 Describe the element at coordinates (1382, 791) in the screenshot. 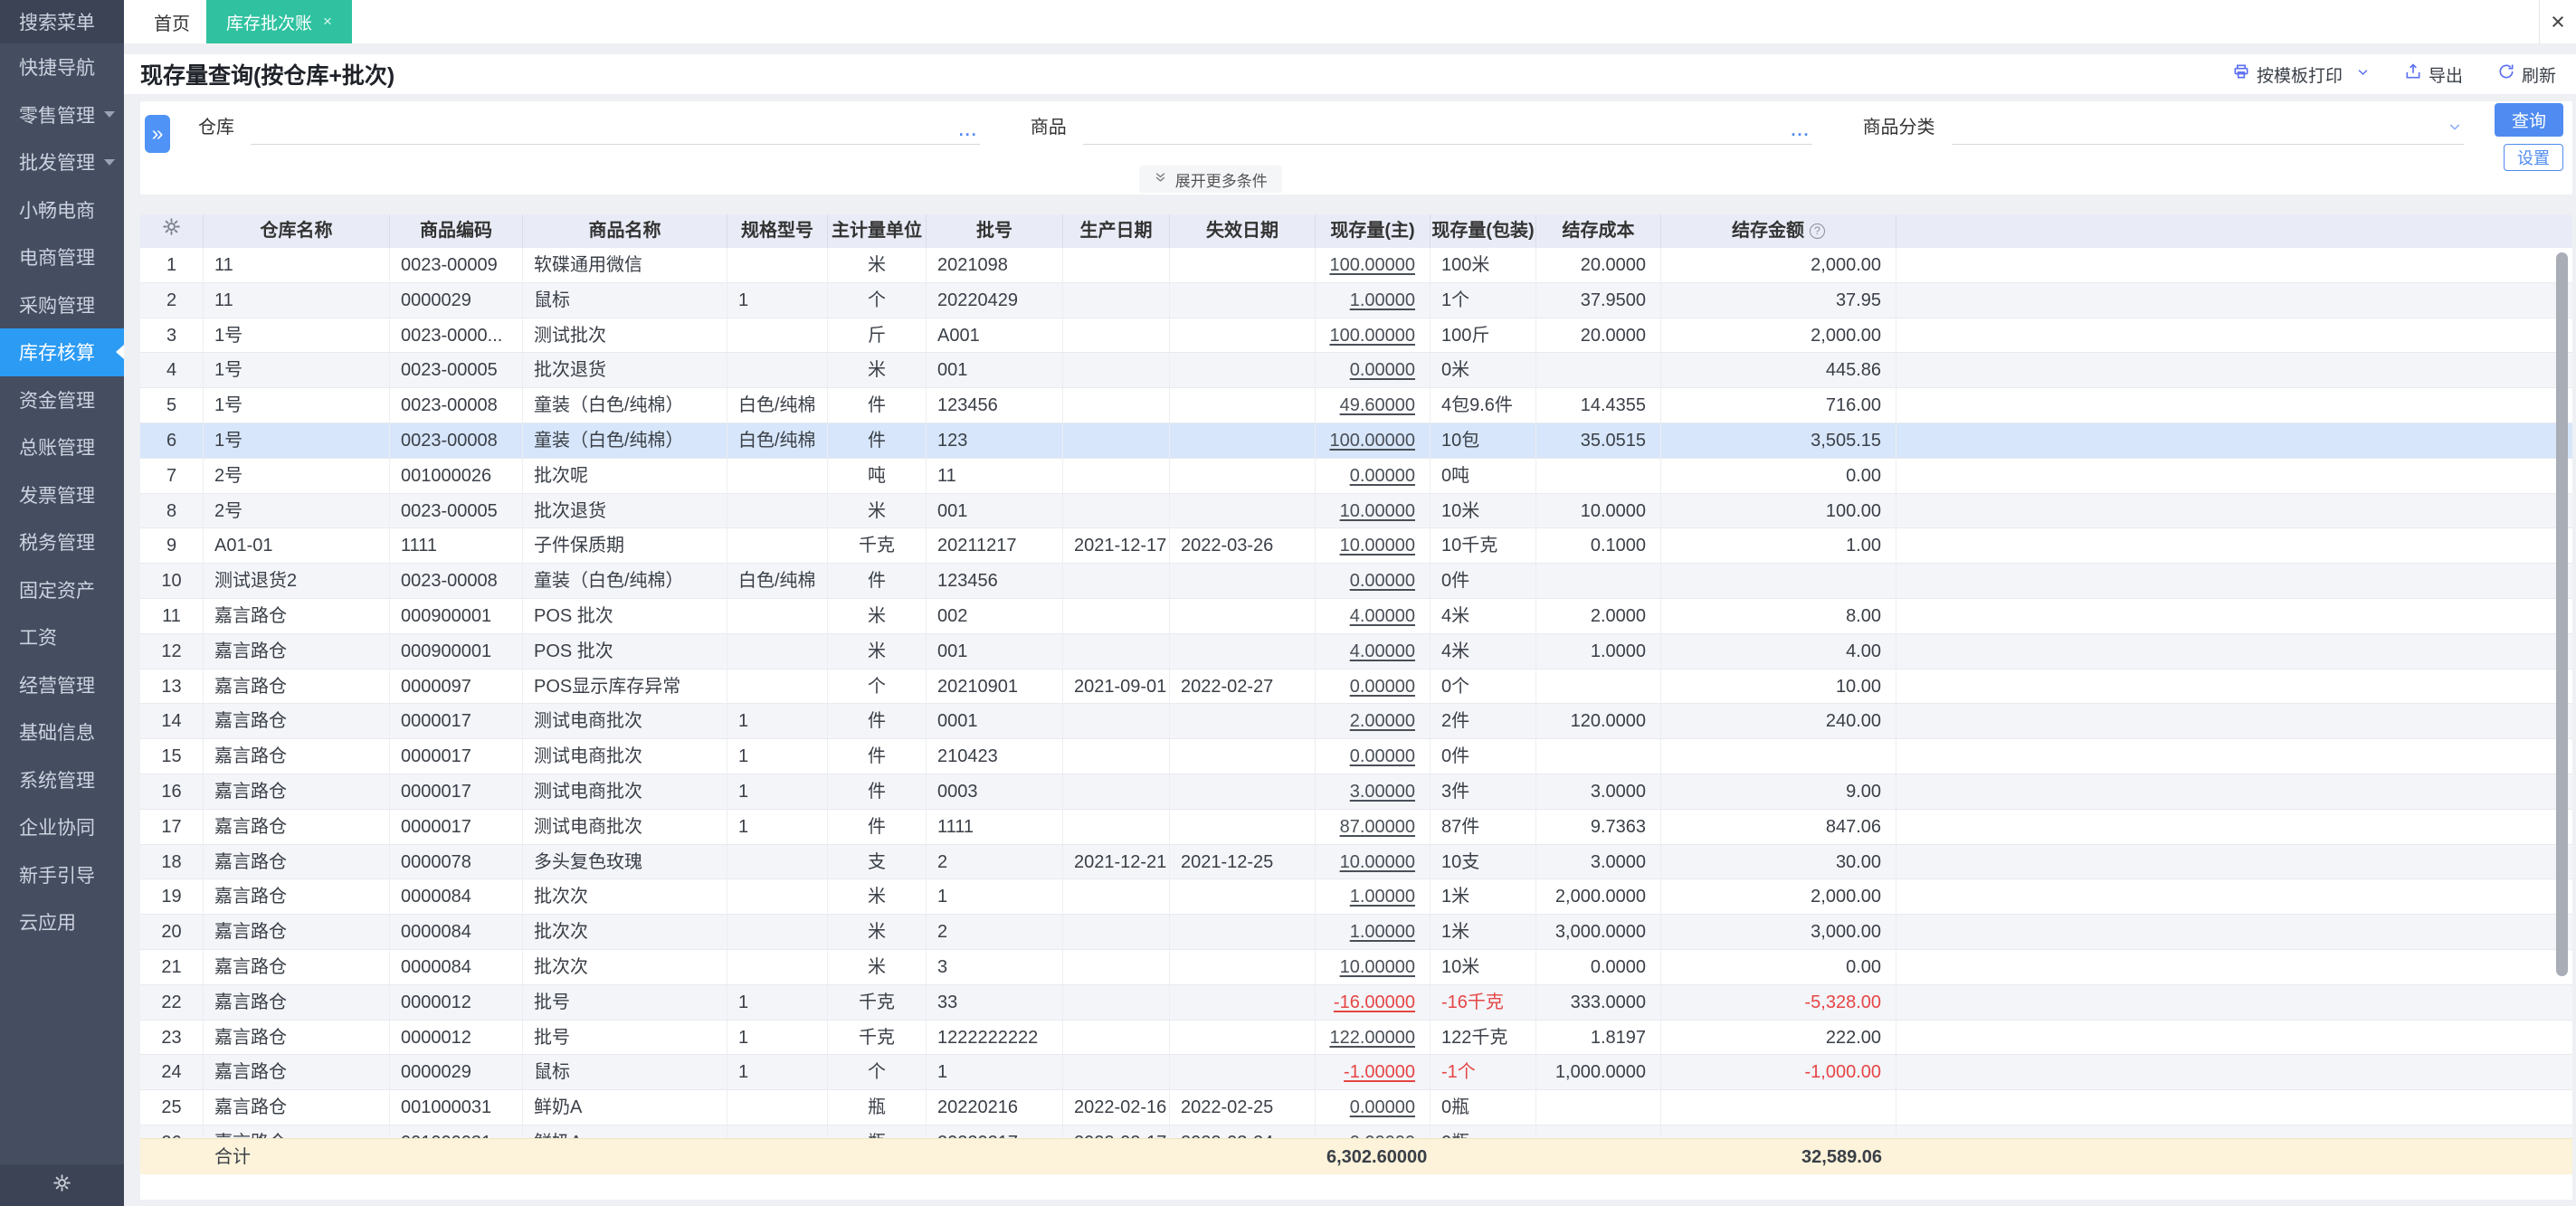

I see `qty-main-link: 3.00000` at that location.